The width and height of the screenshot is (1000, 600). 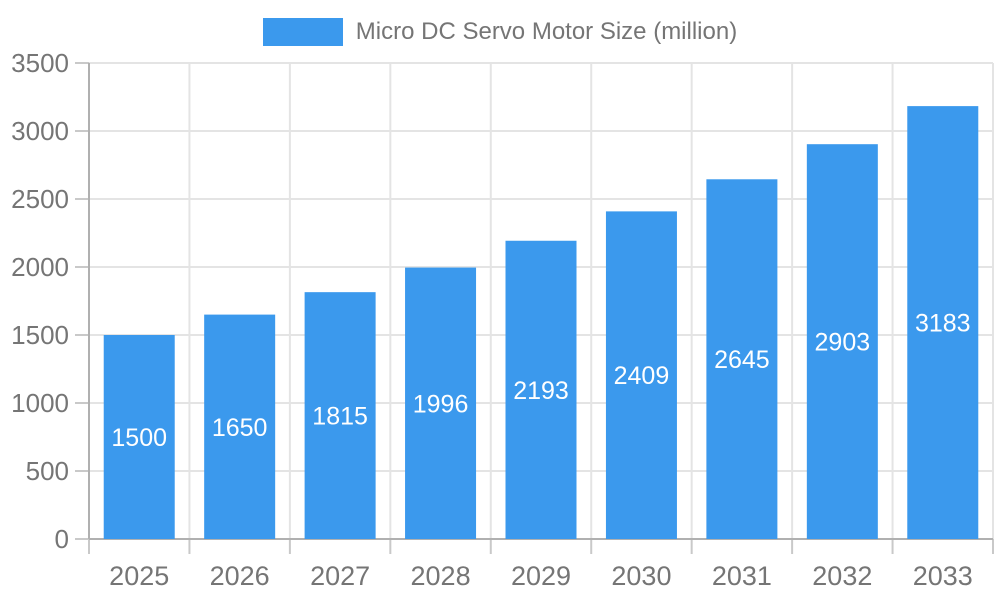 I want to click on bar-value-label: 1815, so click(x=340, y=417).